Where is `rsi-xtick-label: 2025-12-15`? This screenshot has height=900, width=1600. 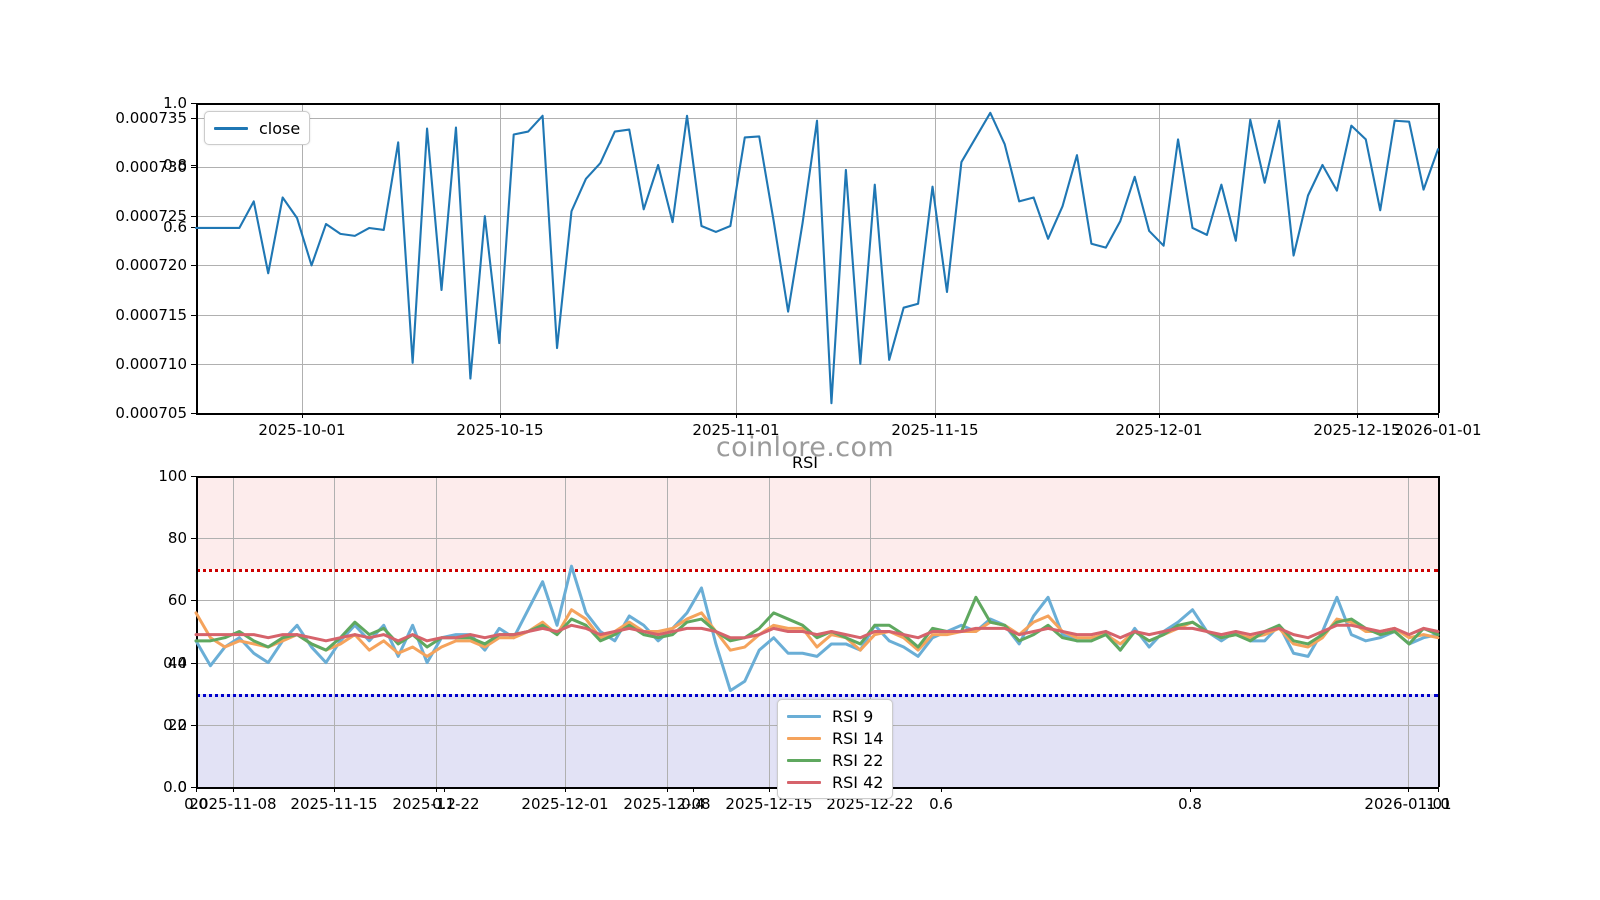 rsi-xtick-label: 2025-12-15 is located at coordinates (769, 804).